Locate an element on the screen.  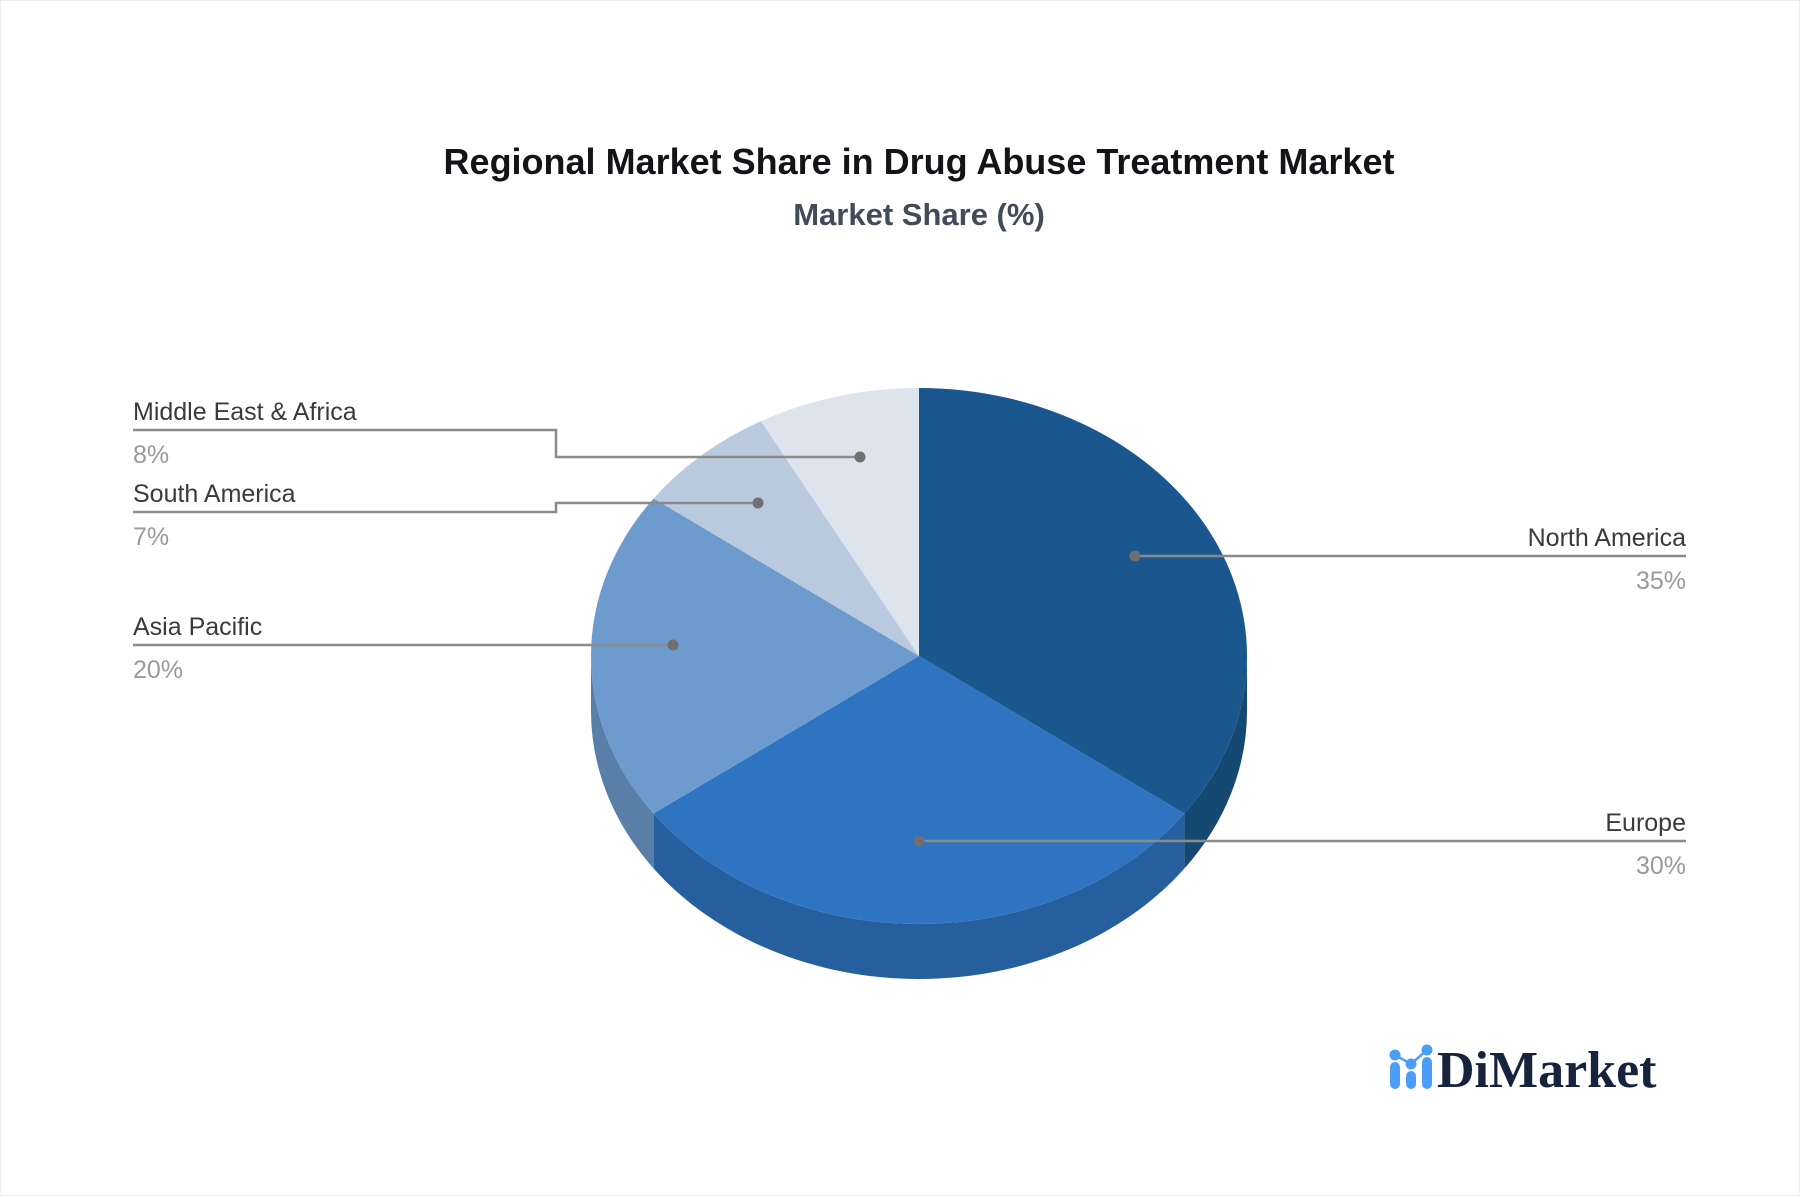
slice-pct-south-america: 7% is located at coordinates (151, 537).